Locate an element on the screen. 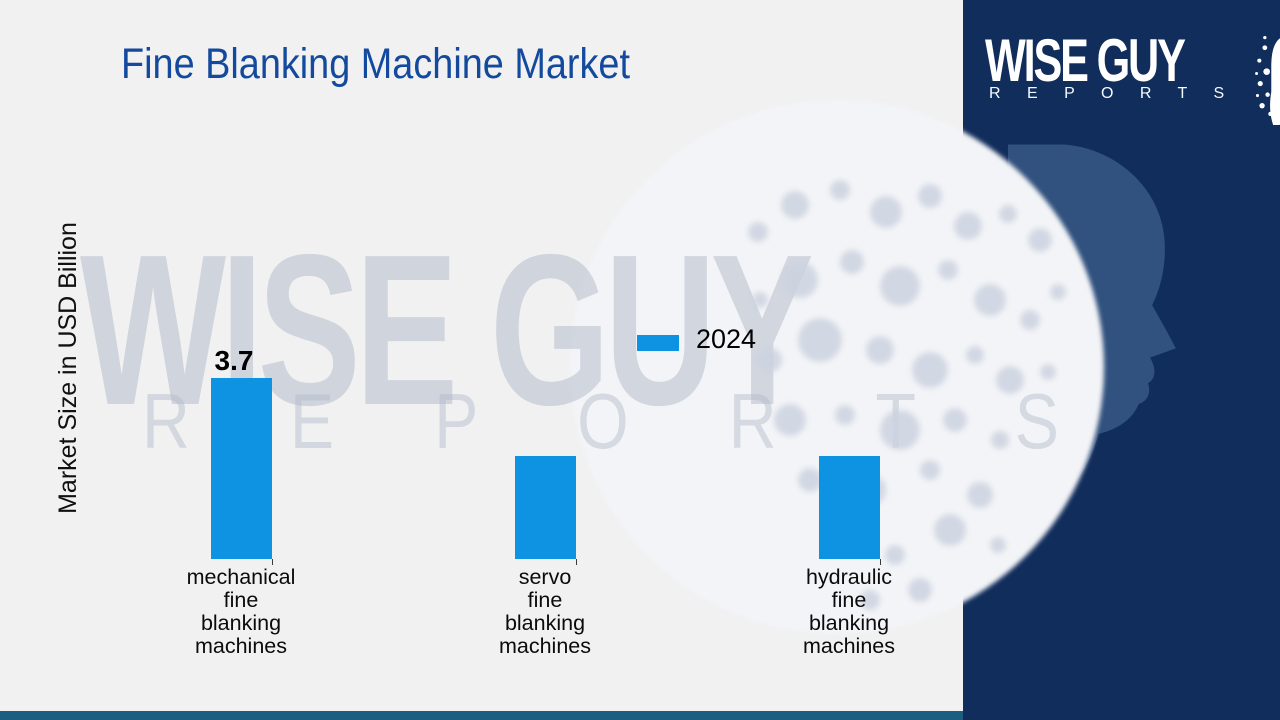 The image size is (1280, 720). brand-logo-text: WISE GUY R E P O R T S is located at coordinates (1123, 65).